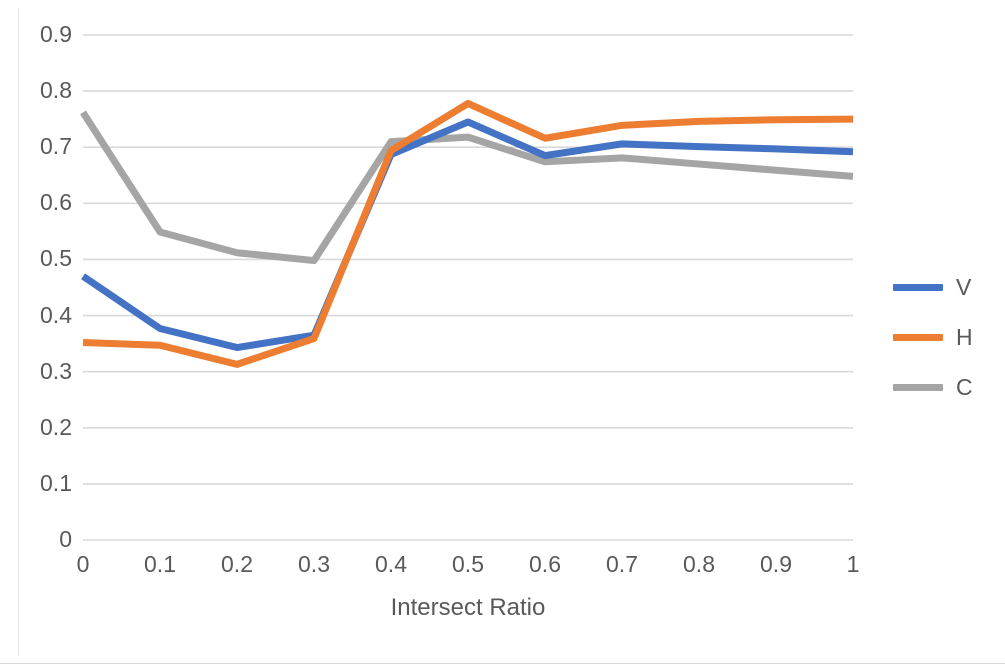 Image resolution: width=1005 pixels, height=664 pixels. I want to click on x-tick-label: 0.2, so click(237, 564).